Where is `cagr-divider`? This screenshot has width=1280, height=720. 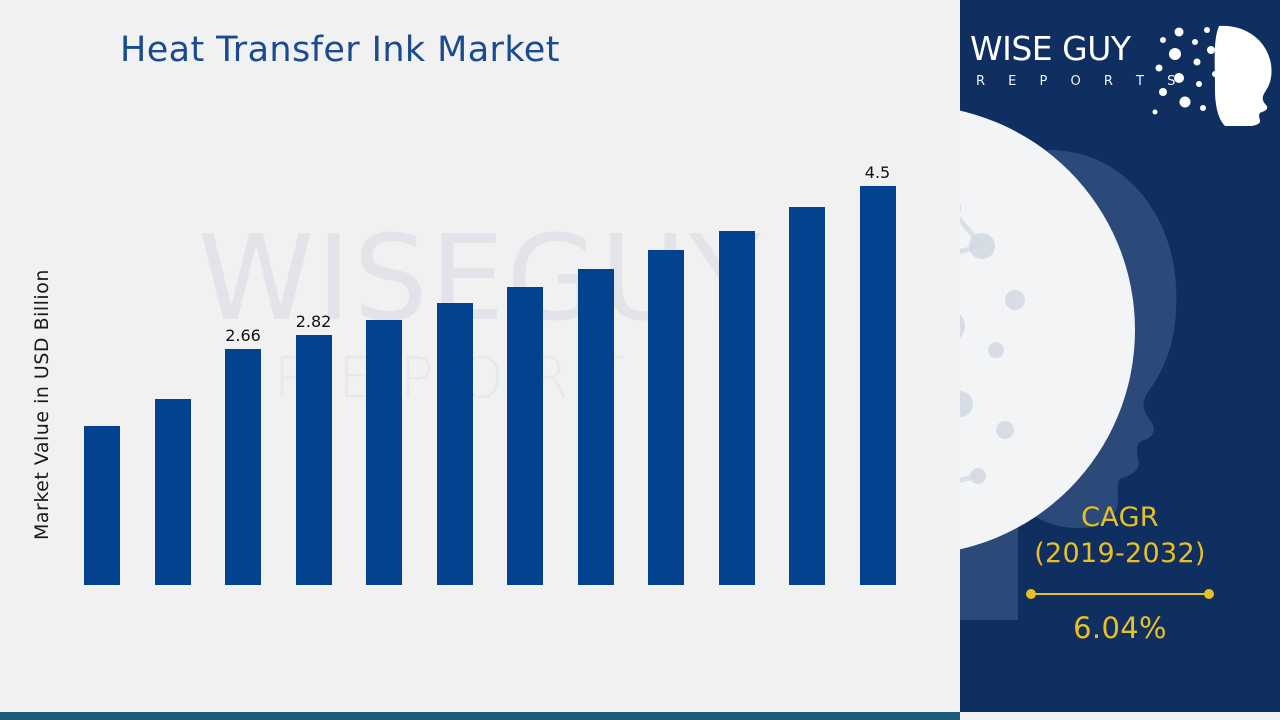 cagr-divider is located at coordinates (1120, 594).